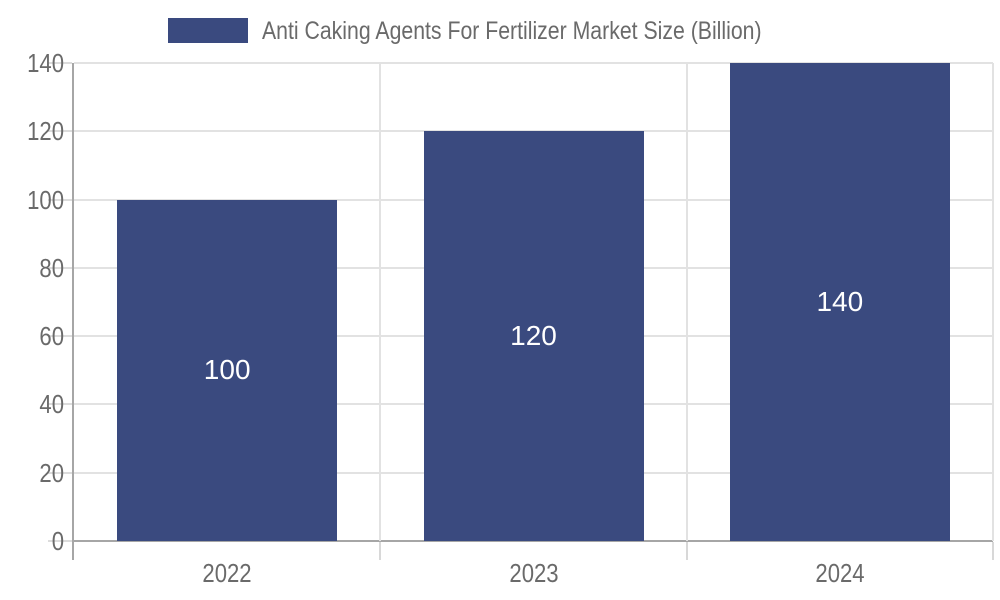  What do you see at coordinates (73, 311) in the screenshot?
I see `y-axis-line` at bounding box center [73, 311].